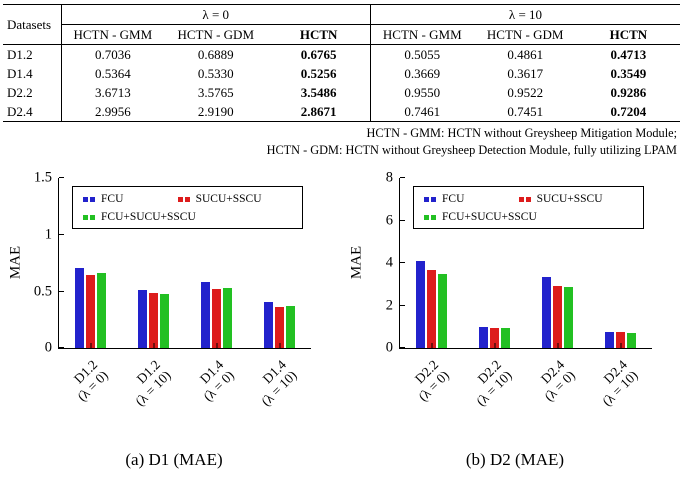 This screenshot has width=683, height=500. Describe the element at coordinates (274, 383) in the screenshot. I see `x-tick-label: D1.4 (λ = 10)` at that location.